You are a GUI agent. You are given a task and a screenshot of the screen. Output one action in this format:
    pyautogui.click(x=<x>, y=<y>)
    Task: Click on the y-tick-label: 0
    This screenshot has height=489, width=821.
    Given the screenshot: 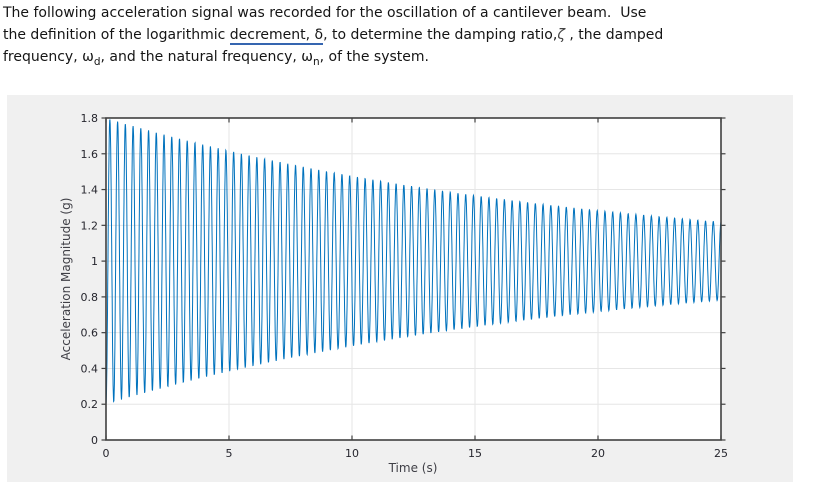 What is the action you would take?
    pyautogui.click(x=94, y=440)
    